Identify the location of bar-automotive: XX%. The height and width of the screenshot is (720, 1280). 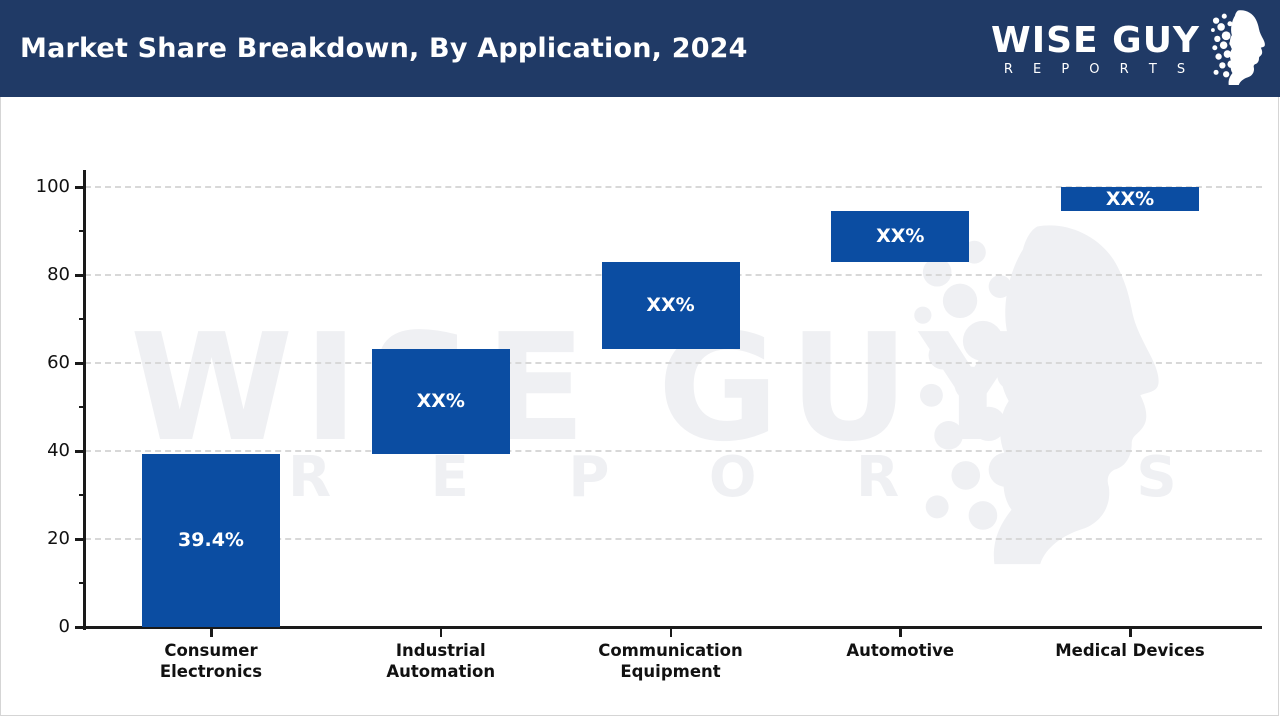
(900, 236).